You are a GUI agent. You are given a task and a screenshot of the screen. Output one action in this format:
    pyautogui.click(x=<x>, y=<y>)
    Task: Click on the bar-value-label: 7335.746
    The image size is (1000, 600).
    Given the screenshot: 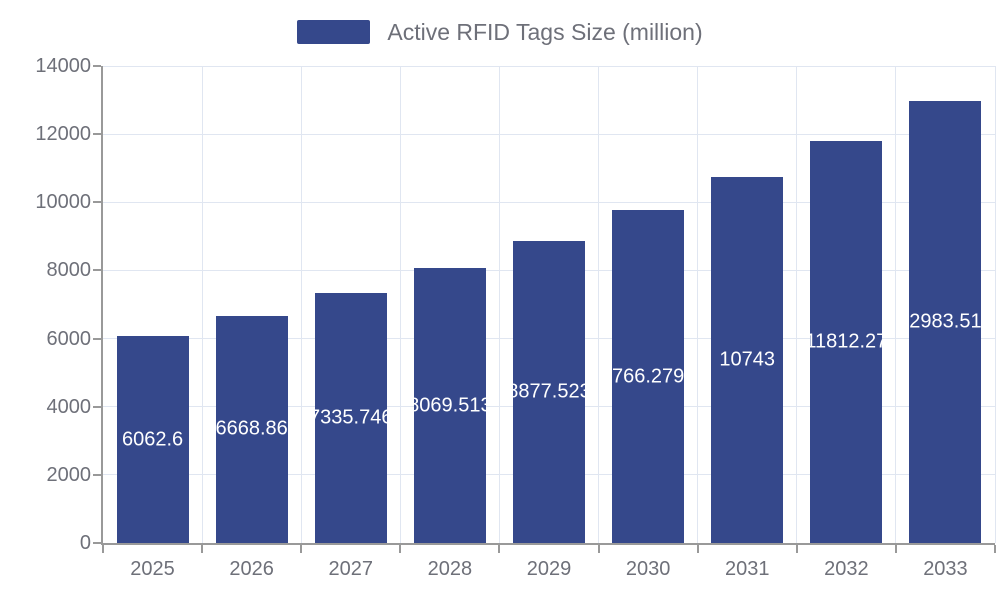 What is the action you would take?
    pyautogui.click(x=351, y=417)
    